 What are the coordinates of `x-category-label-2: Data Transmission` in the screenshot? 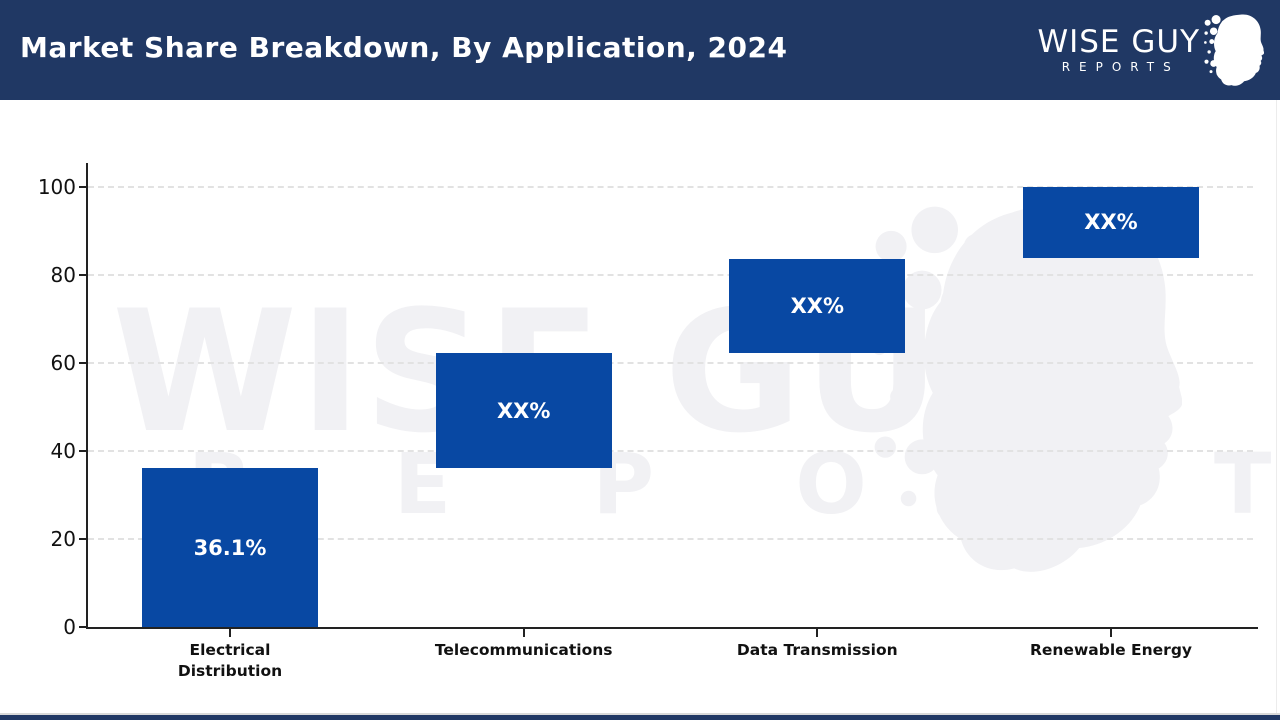 It's located at (817, 650).